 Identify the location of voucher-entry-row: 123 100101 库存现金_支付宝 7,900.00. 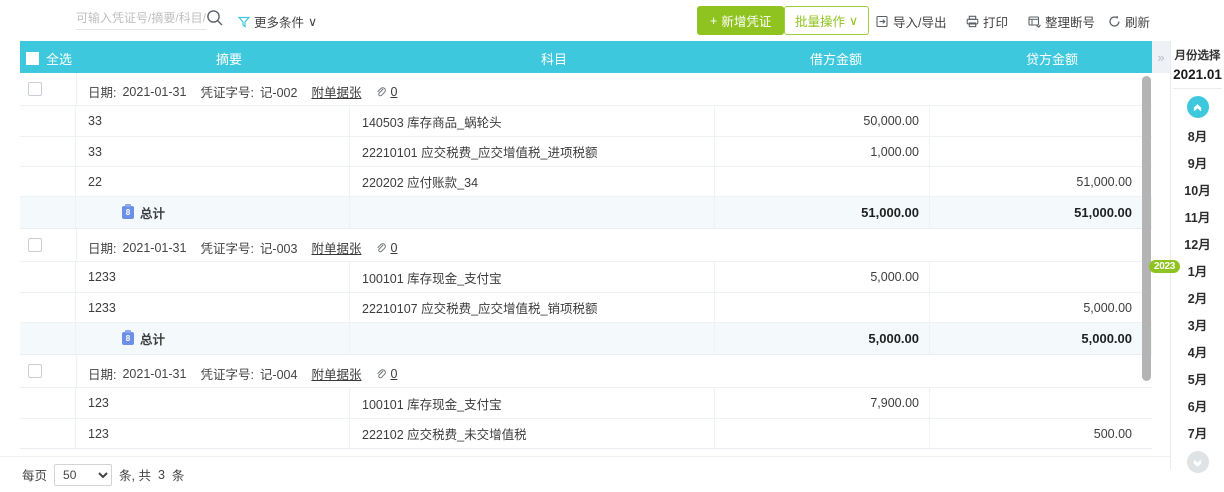
(586, 403).